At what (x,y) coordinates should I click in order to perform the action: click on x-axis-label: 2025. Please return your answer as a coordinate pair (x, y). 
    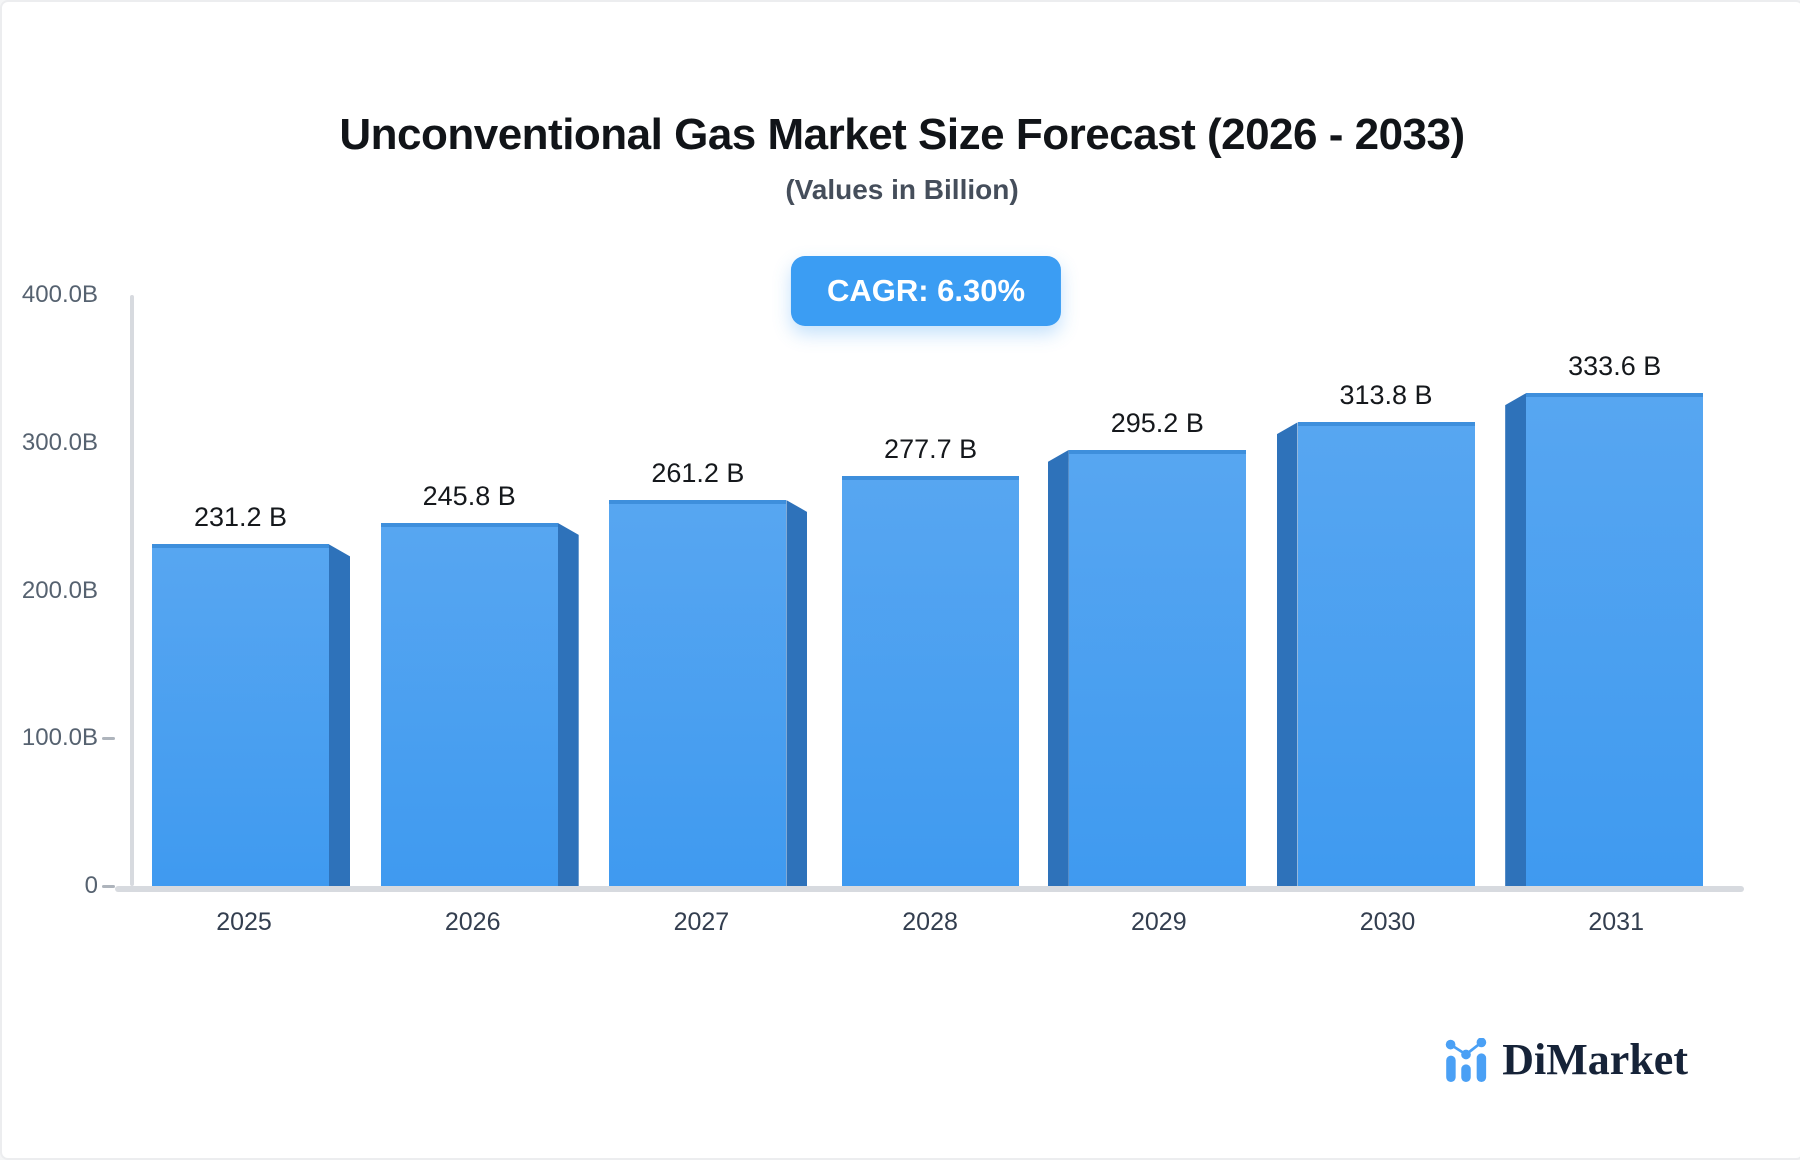
    Looking at the image, I should click on (244, 922).